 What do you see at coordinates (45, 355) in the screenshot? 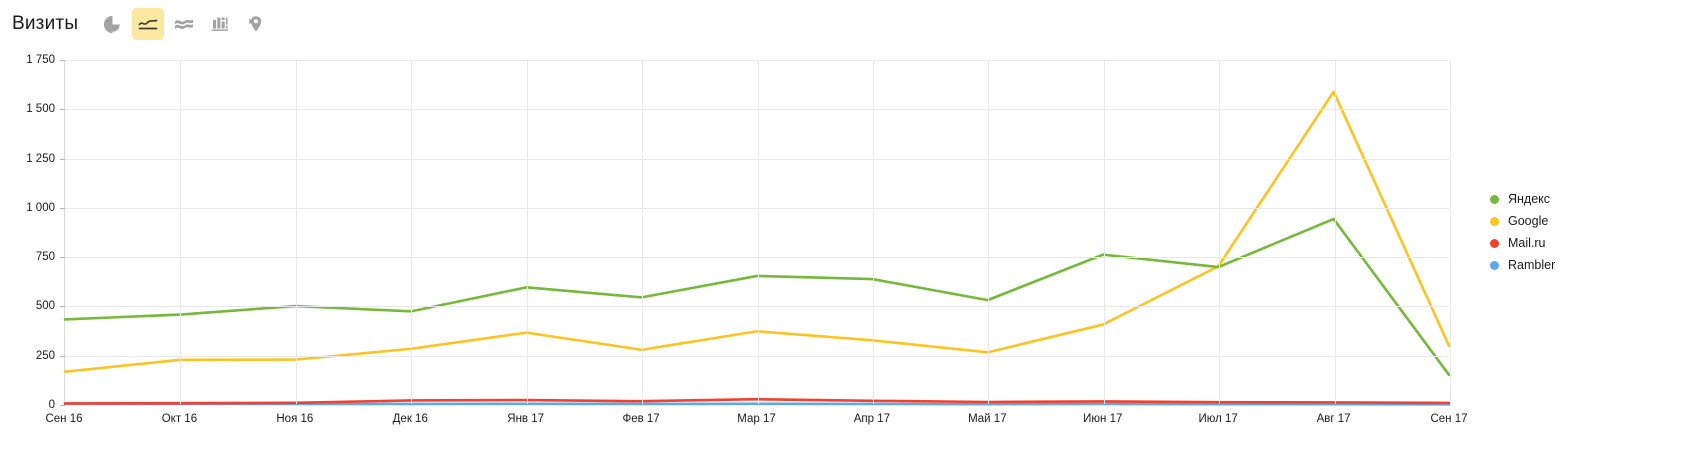
I see `y-tick-label: 250` at bounding box center [45, 355].